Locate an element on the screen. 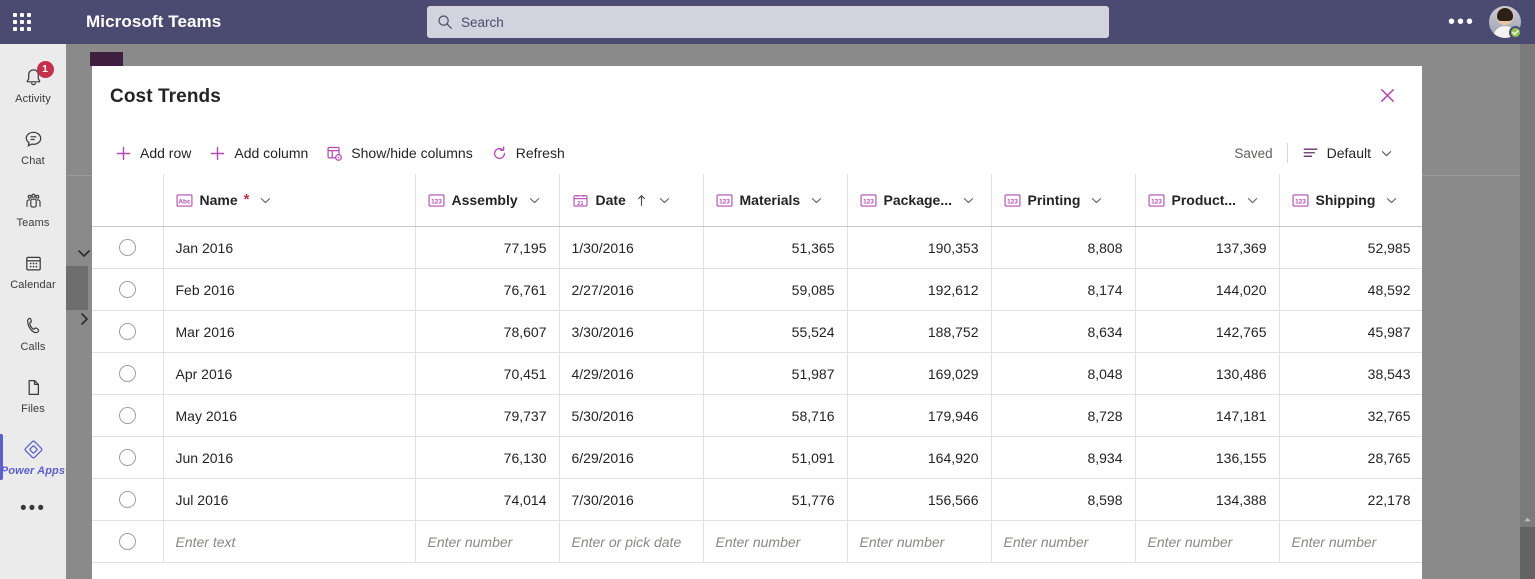  column-header-materials: 123 Materials is located at coordinates (774, 200).